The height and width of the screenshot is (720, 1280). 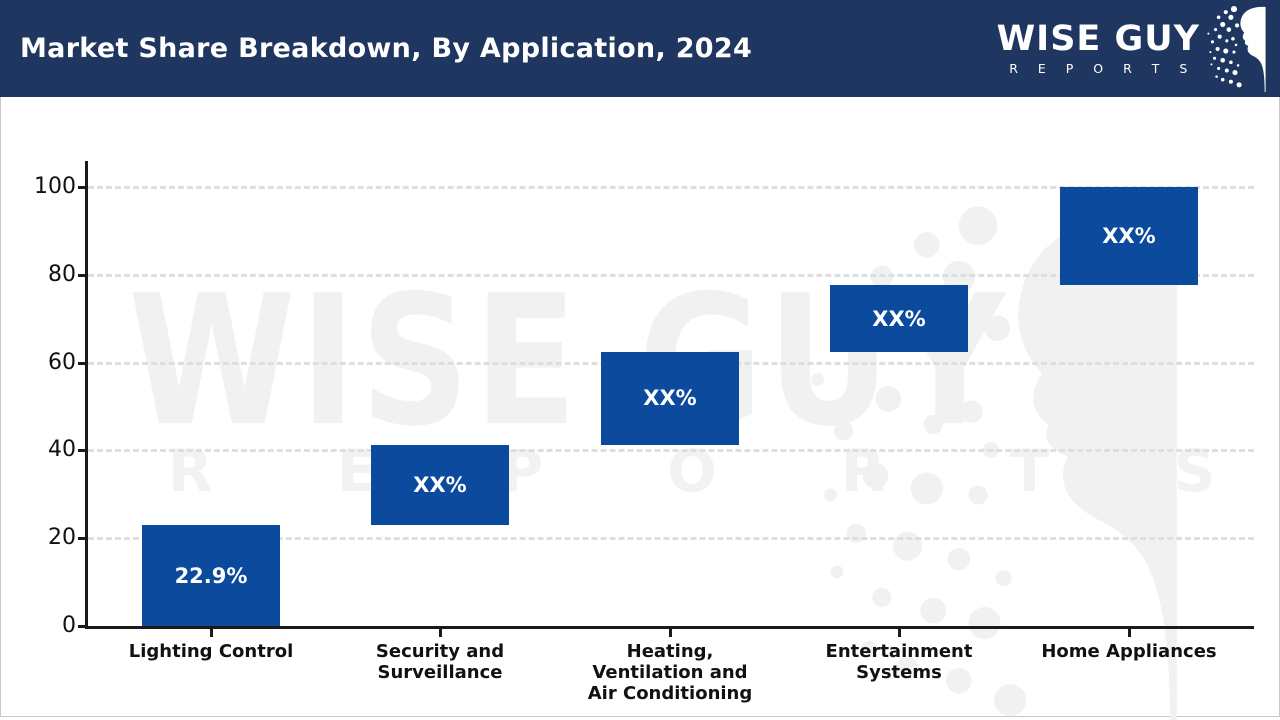 What do you see at coordinates (1235, 48) in the screenshot?
I see `logo-dotface-icon` at bounding box center [1235, 48].